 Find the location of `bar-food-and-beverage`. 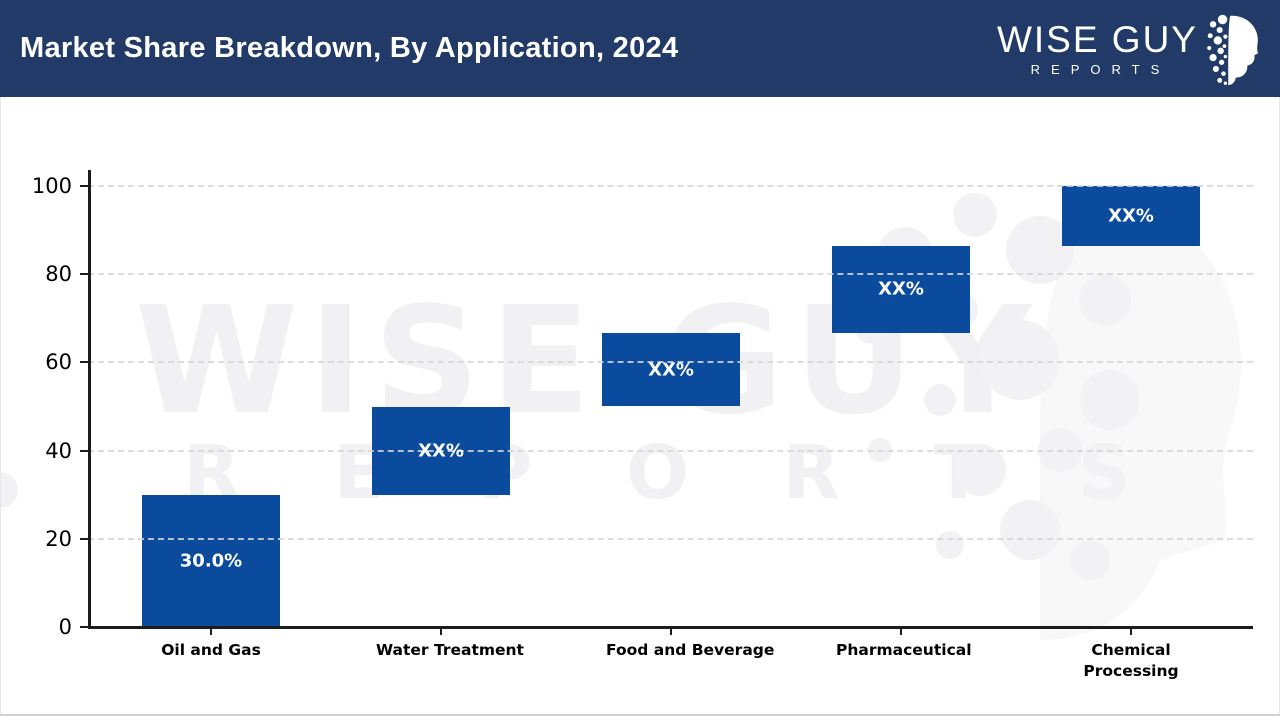

bar-food-and-beverage is located at coordinates (671, 369).